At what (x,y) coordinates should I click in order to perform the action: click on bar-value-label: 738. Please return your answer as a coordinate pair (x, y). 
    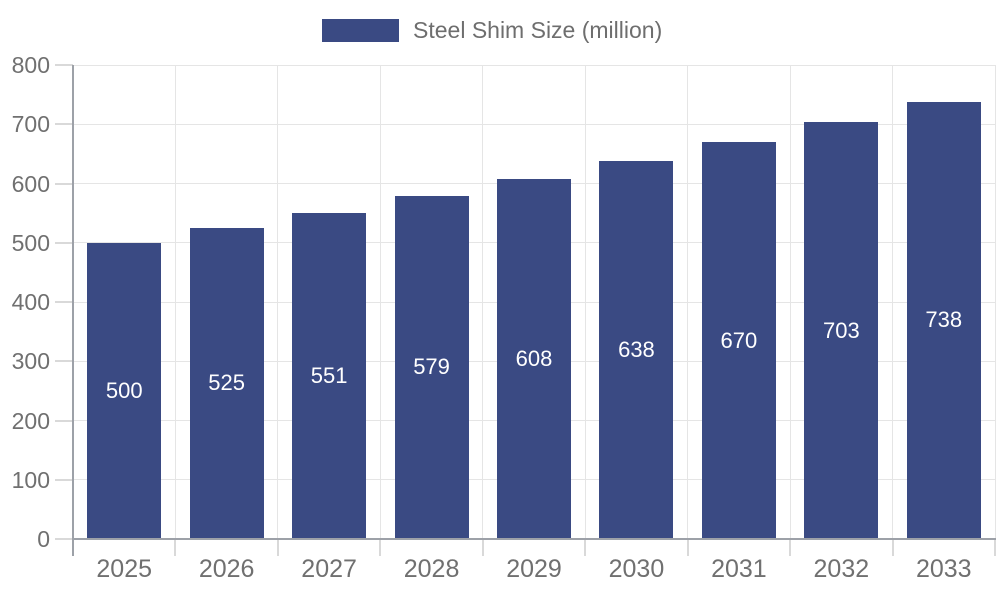
    Looking at the image, I should click on (944, 320).